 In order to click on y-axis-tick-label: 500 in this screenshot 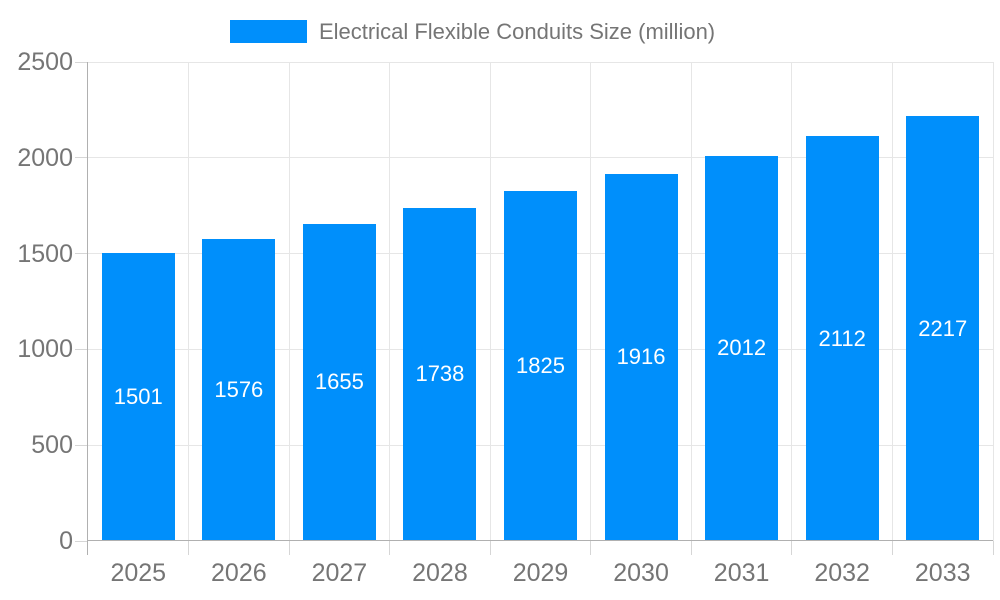, I will do `click(52, 445)`.